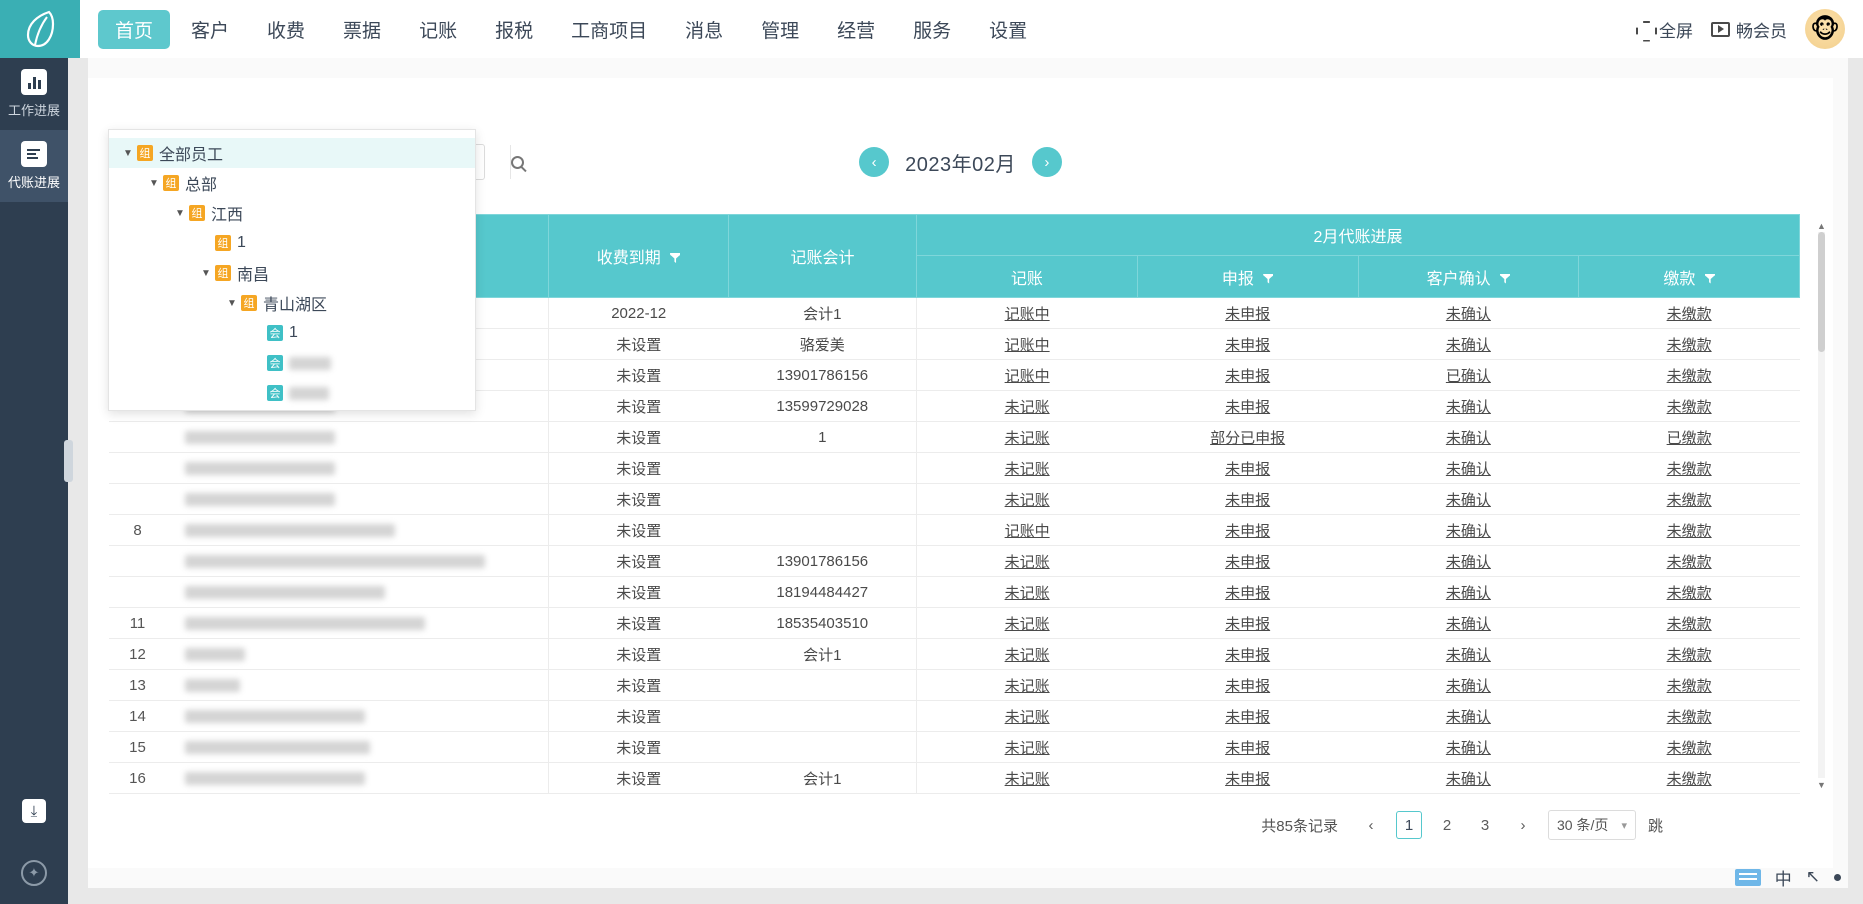  I want to click on punctuation-icon: ↖, so click(1812, 876).